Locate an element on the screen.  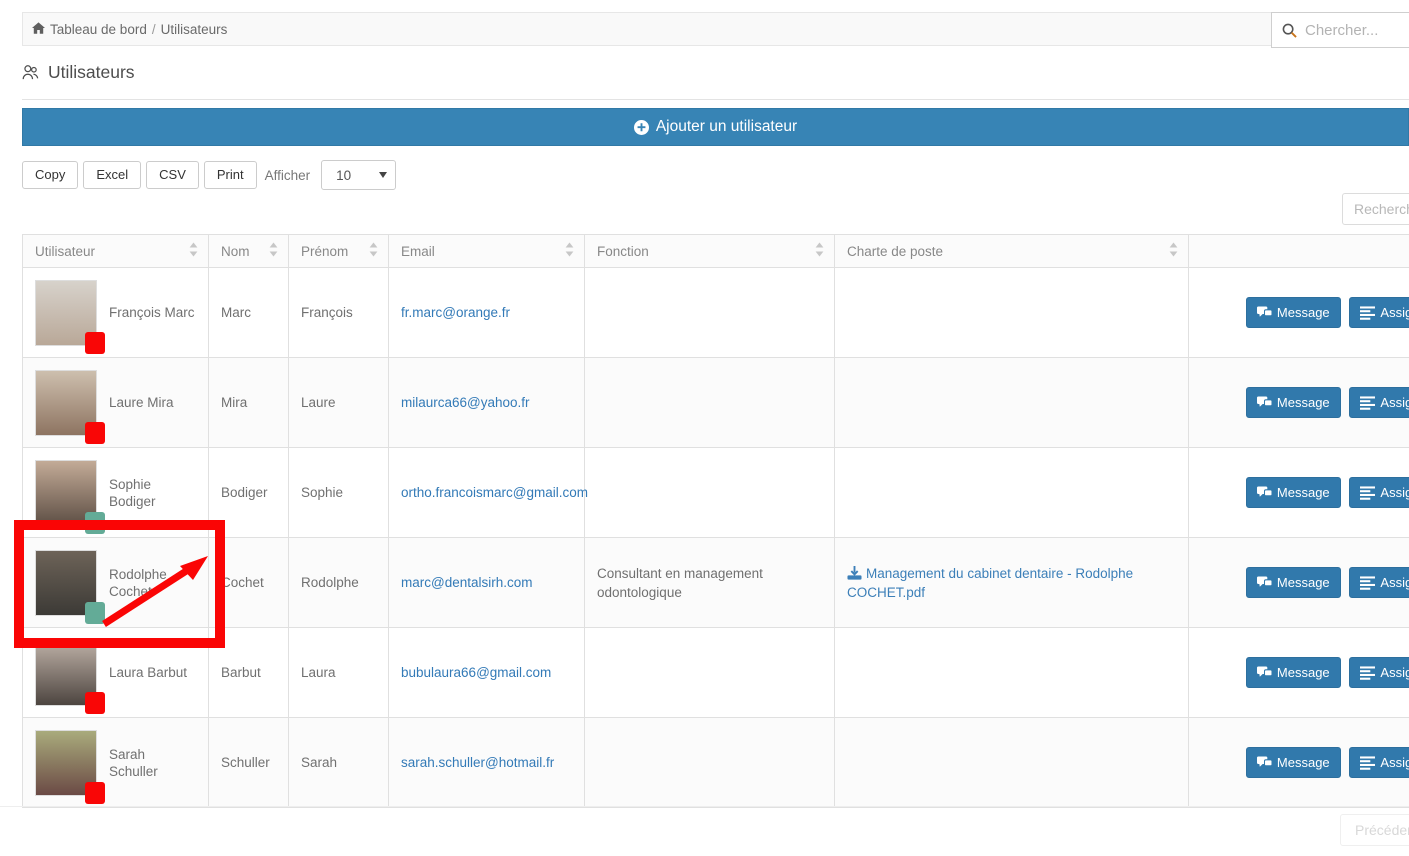
page-length-select: 10 is located at coordinates (359, 175).